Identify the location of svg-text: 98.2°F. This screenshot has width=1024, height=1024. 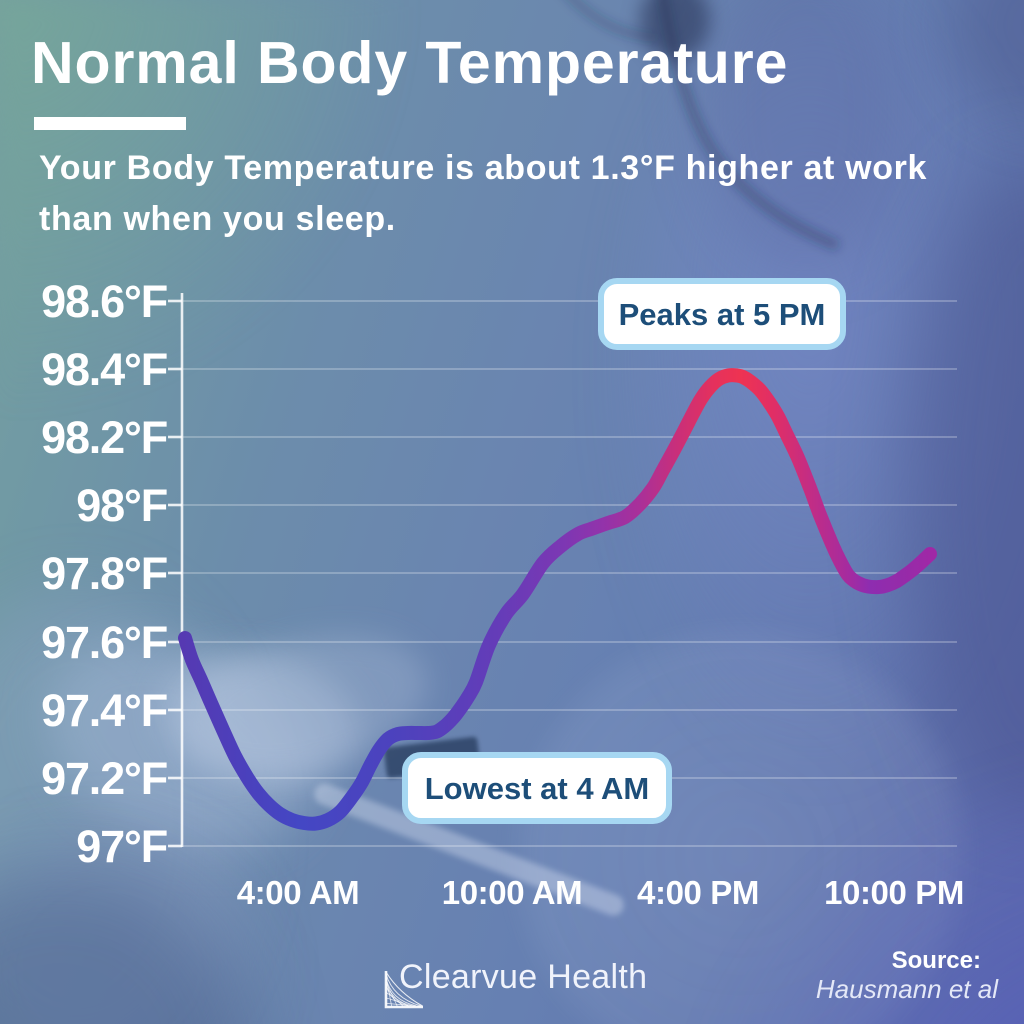
(104, 437).